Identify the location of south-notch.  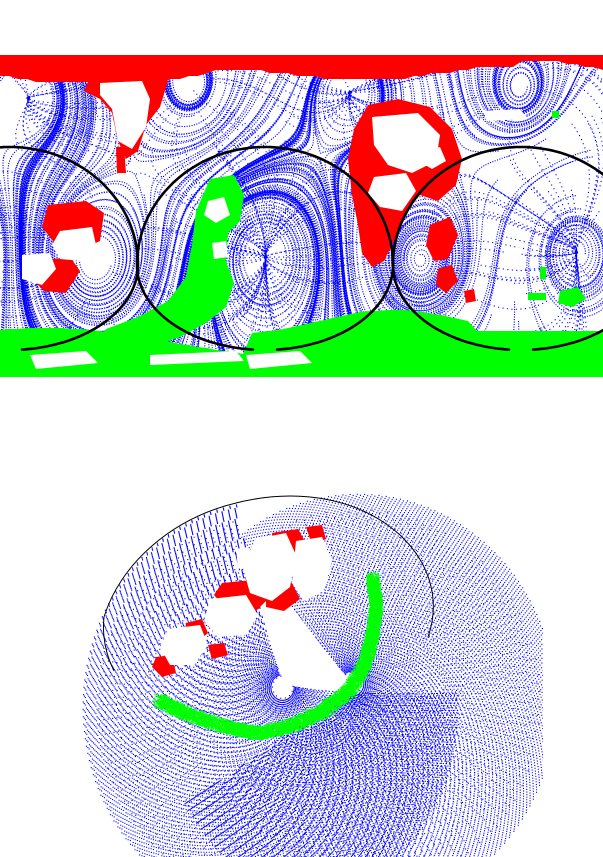
(555, 114).